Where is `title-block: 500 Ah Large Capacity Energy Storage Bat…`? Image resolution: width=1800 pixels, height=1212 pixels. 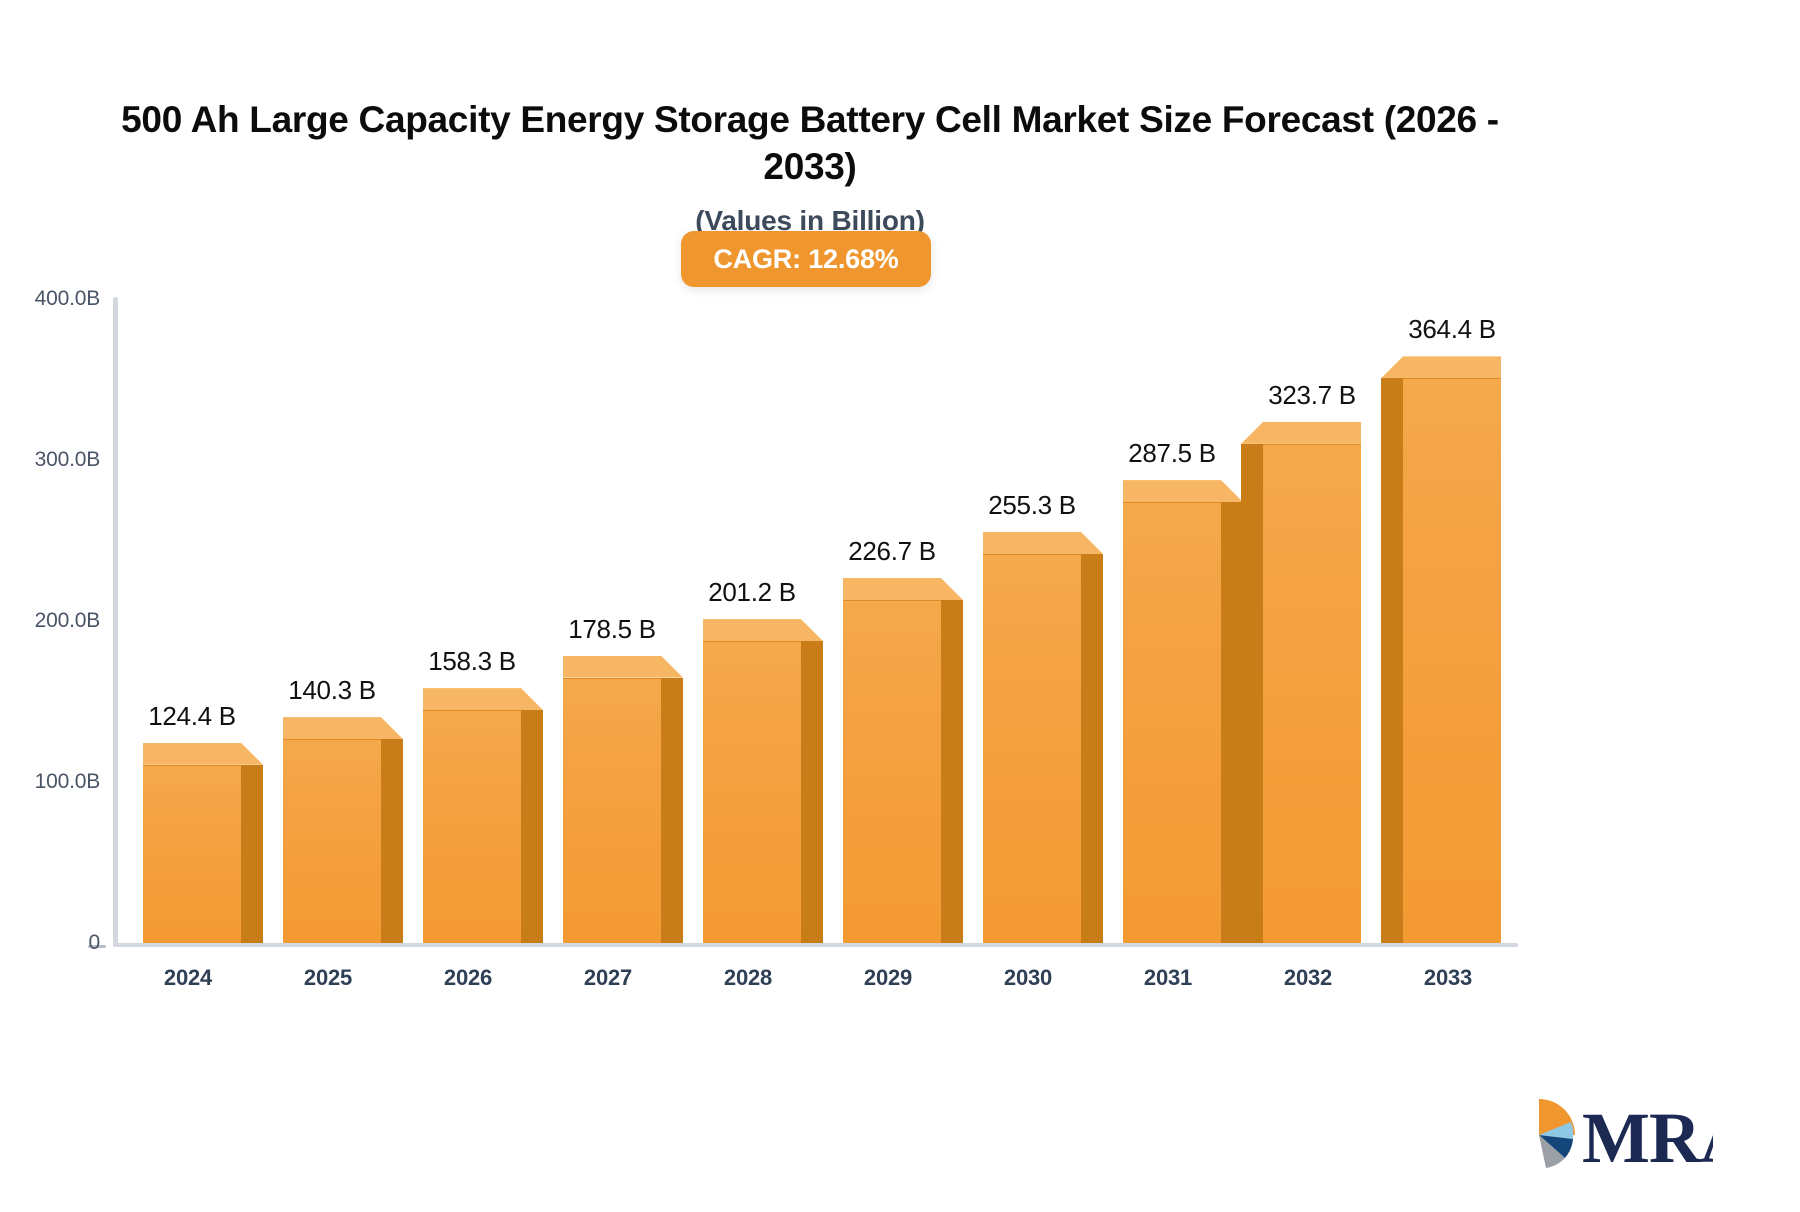
title-block: 500 Ah Large Capacity Energy Storage Bat… is located at coordinates (810, 166).